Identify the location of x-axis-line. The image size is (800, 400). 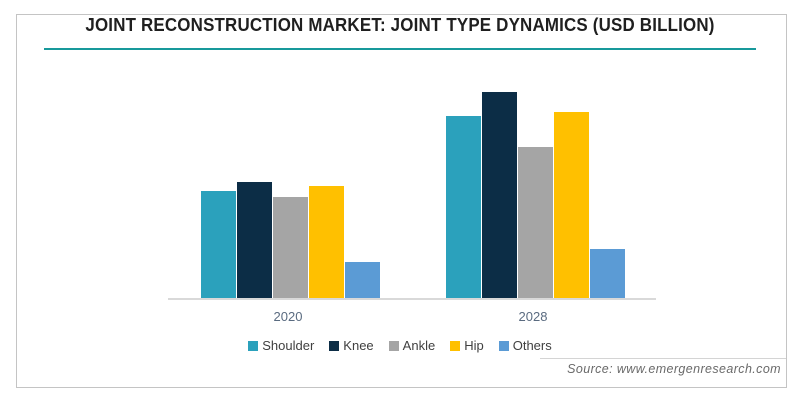
(412, 299).